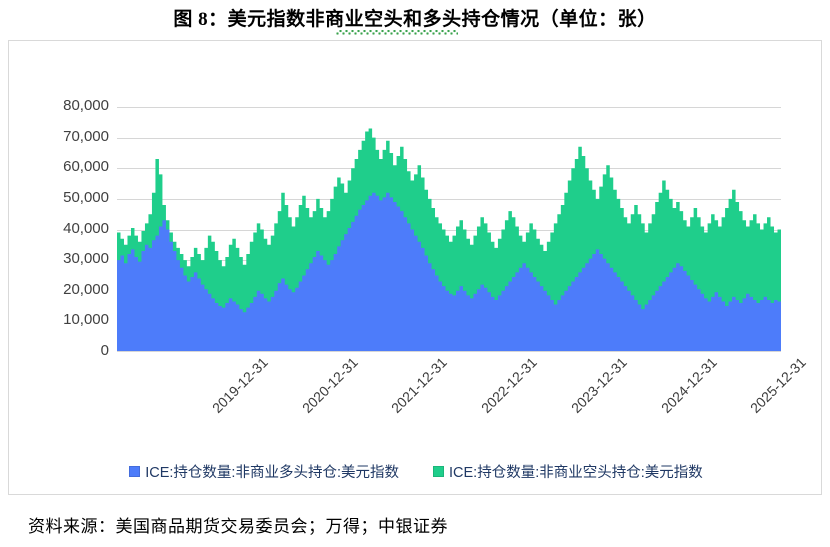 The height and width of the screenshot is (547, 830). I want to click on y-axis-tick-label: 40,000, so click(86, 228).